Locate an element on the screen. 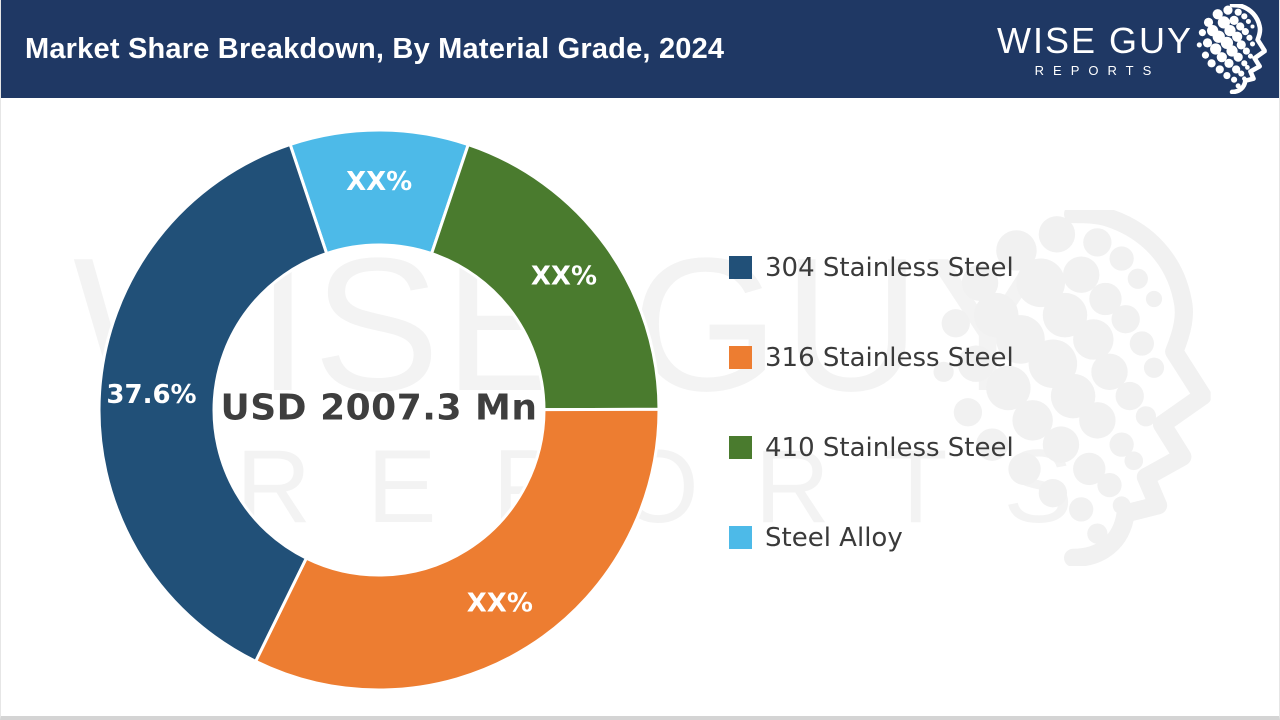  legend-item-steel-alloy: Steel Alloy is located at coordinates (871, 537).